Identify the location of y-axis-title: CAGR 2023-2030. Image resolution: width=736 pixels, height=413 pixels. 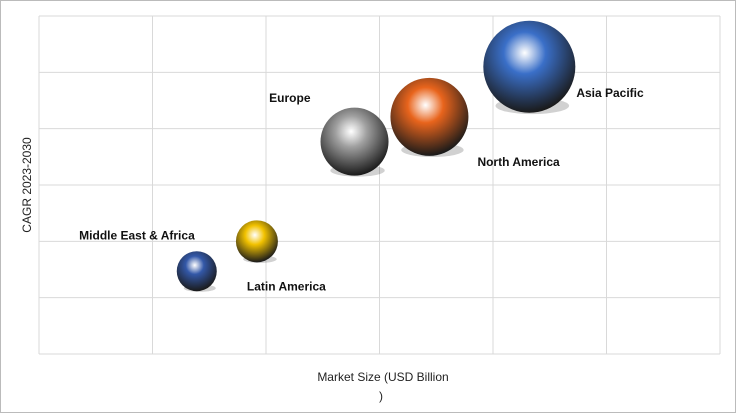
(27, 185).